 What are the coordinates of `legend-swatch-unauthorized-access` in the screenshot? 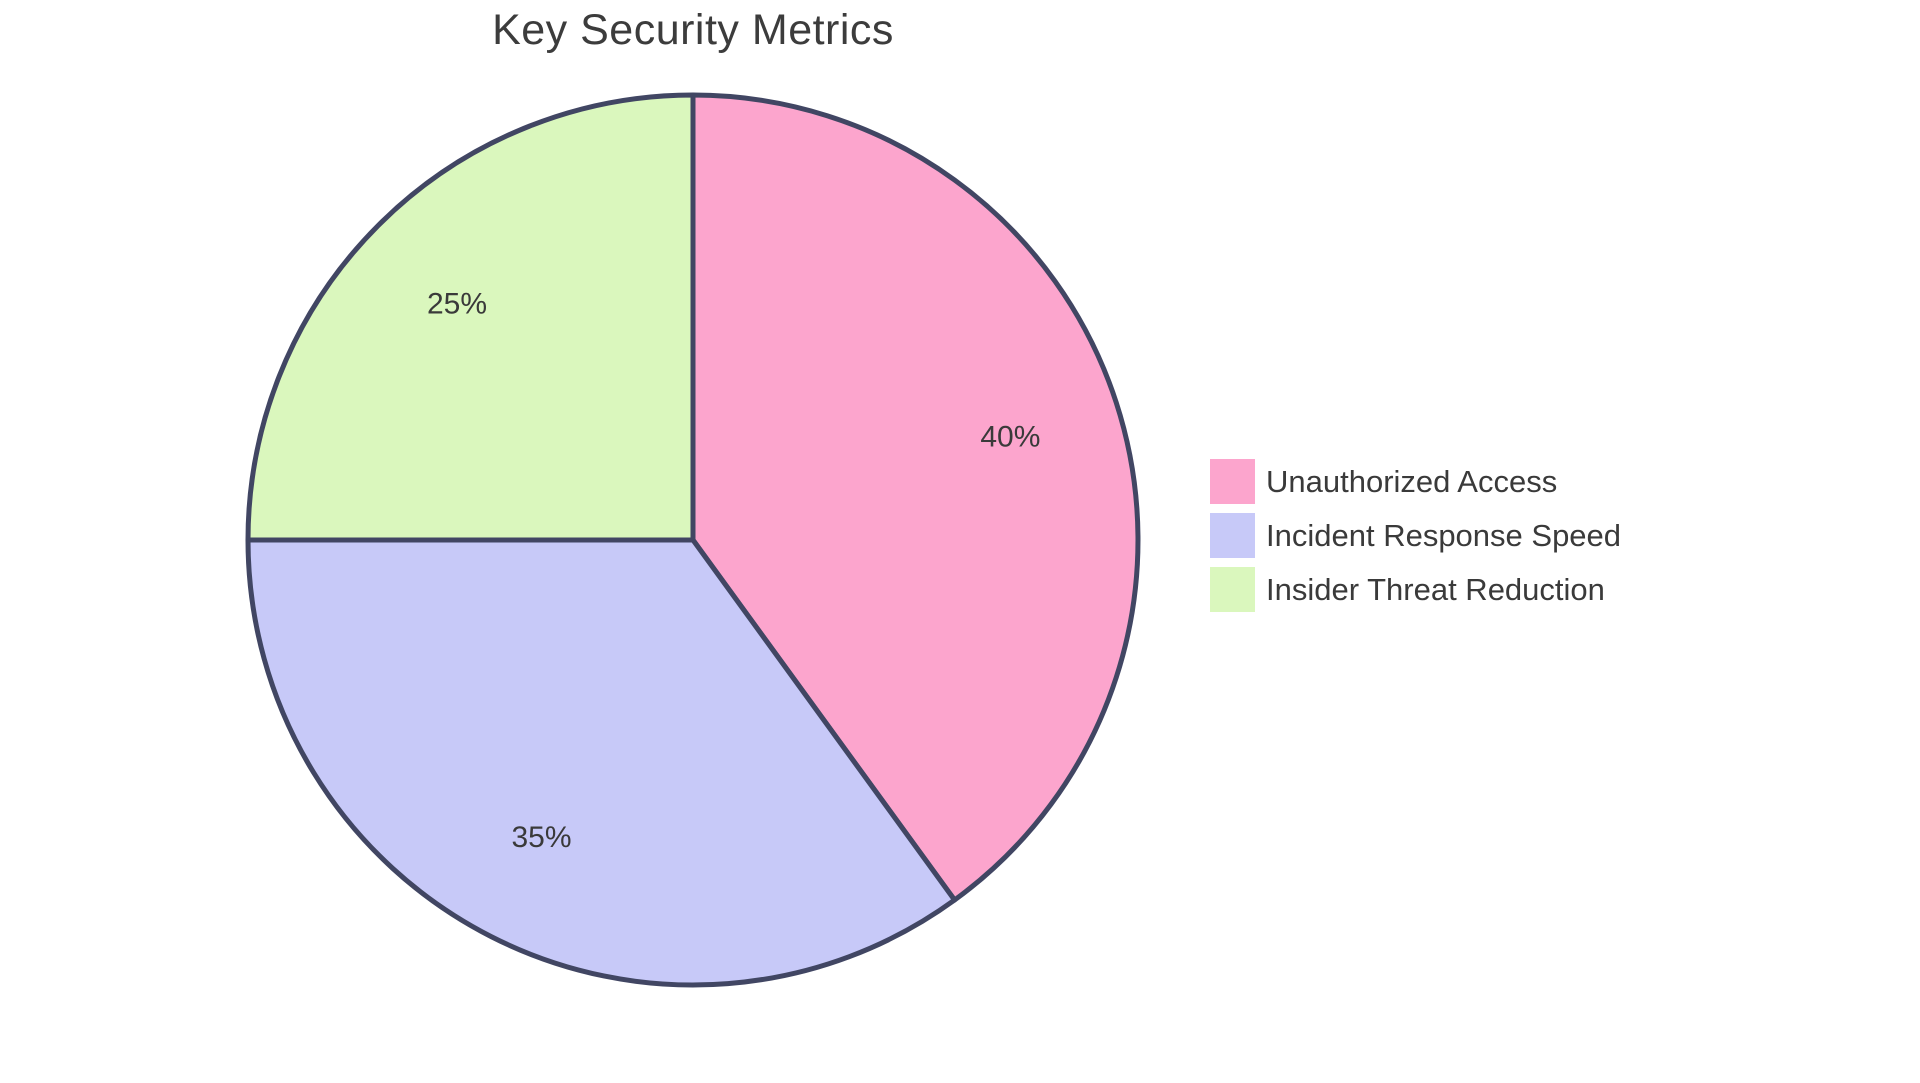 It's located at (1232, 481).